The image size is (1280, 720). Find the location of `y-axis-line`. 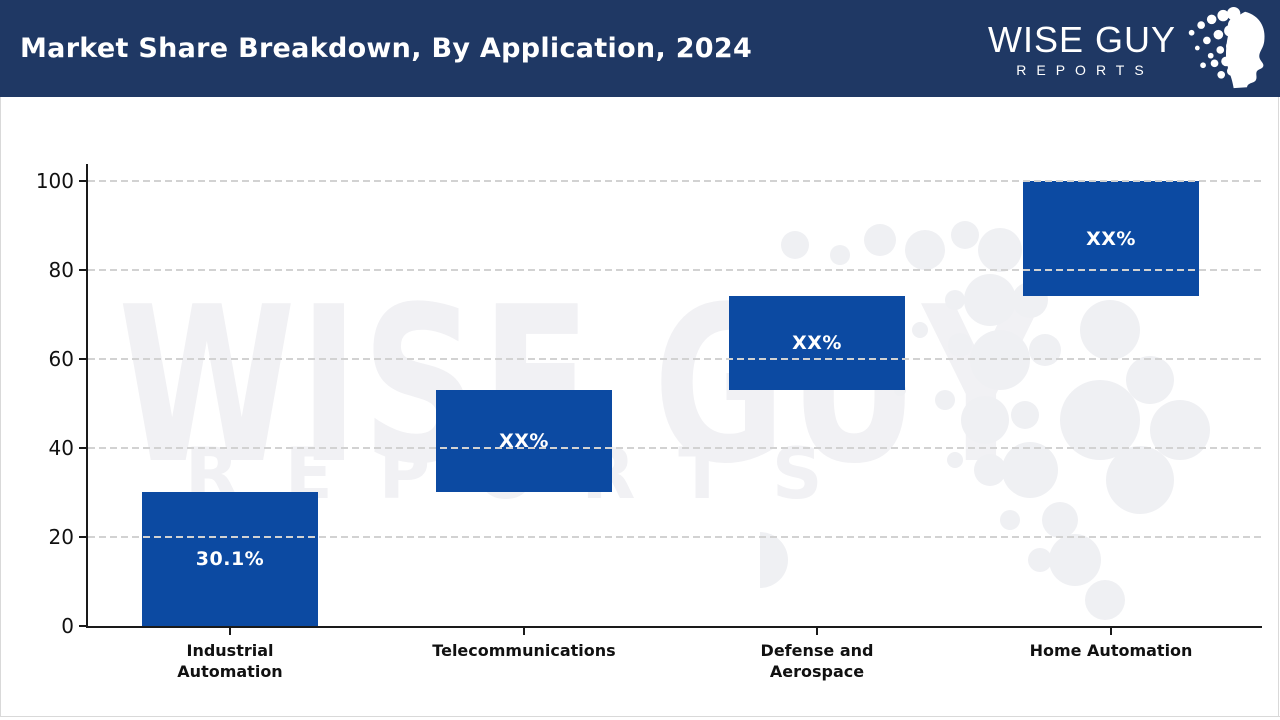

y-axis-line is located at coordinates (87, 396).